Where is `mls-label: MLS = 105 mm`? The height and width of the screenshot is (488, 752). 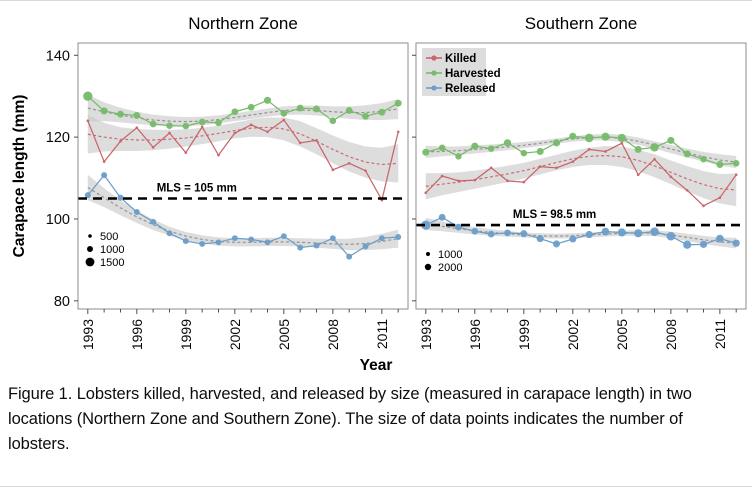
mls-label: MLS = 105 mm is located at coordinates (197, 189).